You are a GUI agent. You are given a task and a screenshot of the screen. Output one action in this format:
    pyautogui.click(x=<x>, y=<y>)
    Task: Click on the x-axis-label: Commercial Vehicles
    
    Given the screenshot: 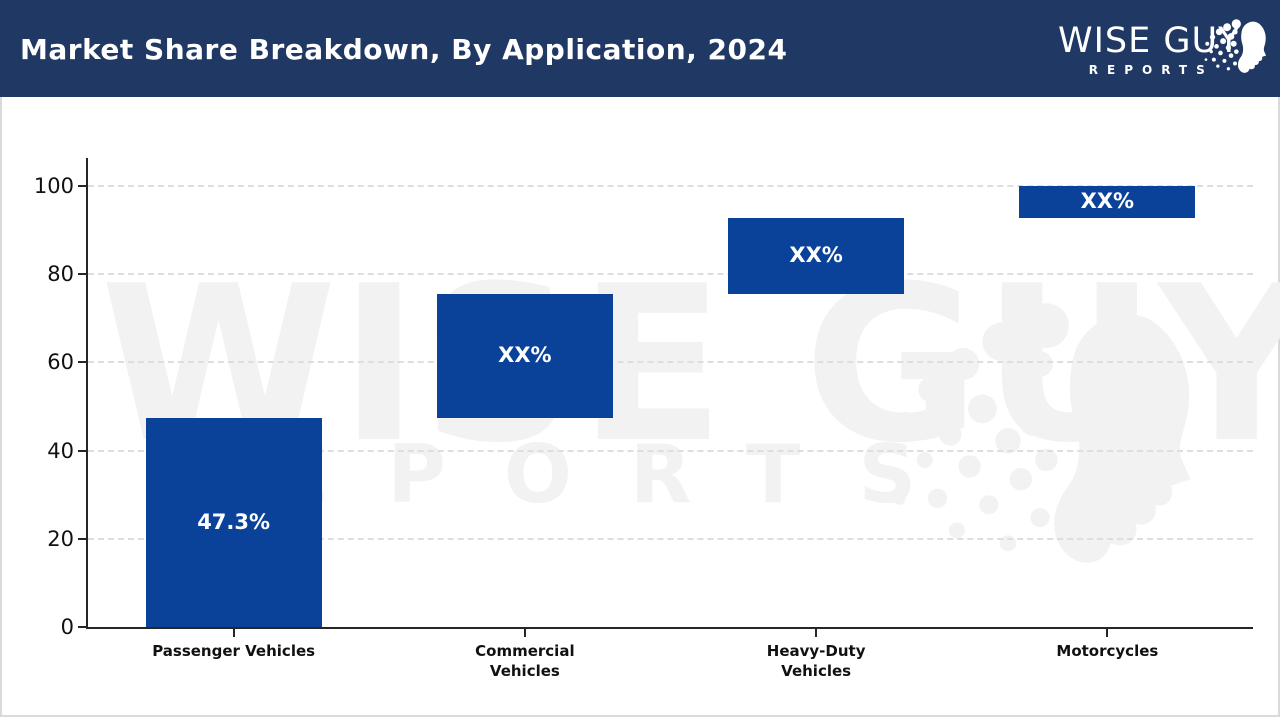 What is the action you would take?
    pyautogui.click(x=525, y=661)
    